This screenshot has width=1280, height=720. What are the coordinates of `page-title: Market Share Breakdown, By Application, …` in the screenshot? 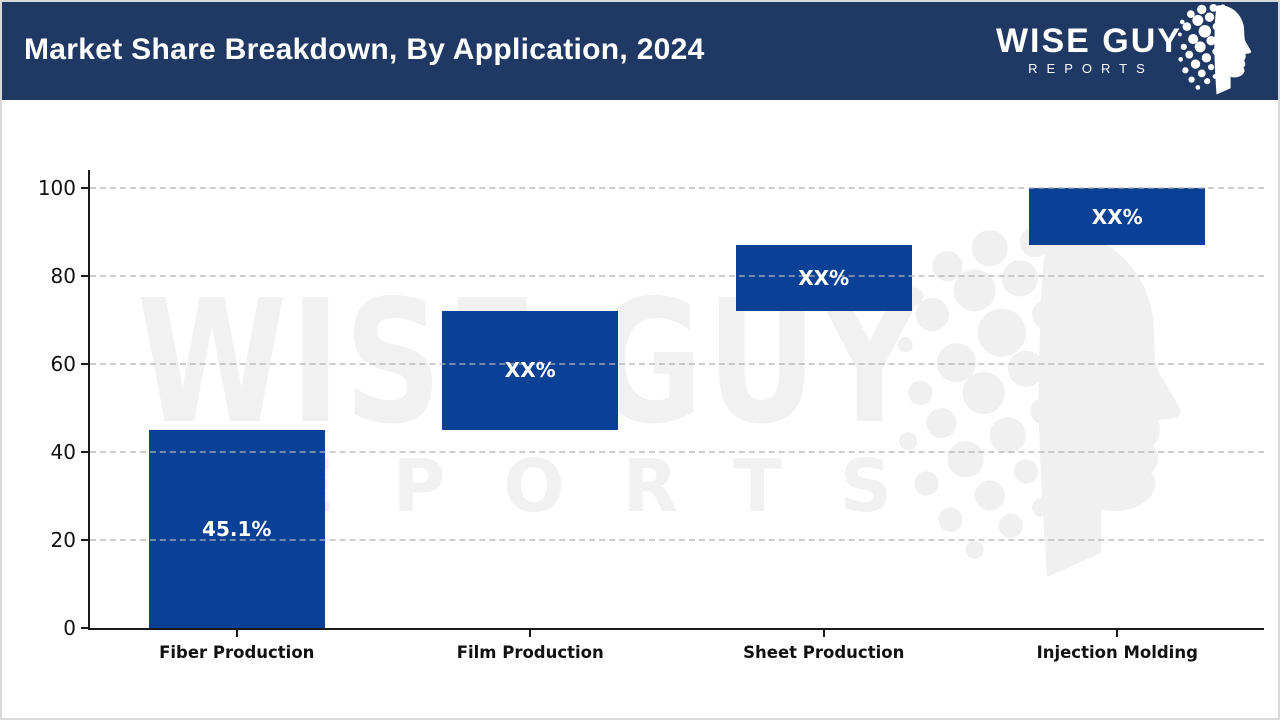 It's located at (364, 49).